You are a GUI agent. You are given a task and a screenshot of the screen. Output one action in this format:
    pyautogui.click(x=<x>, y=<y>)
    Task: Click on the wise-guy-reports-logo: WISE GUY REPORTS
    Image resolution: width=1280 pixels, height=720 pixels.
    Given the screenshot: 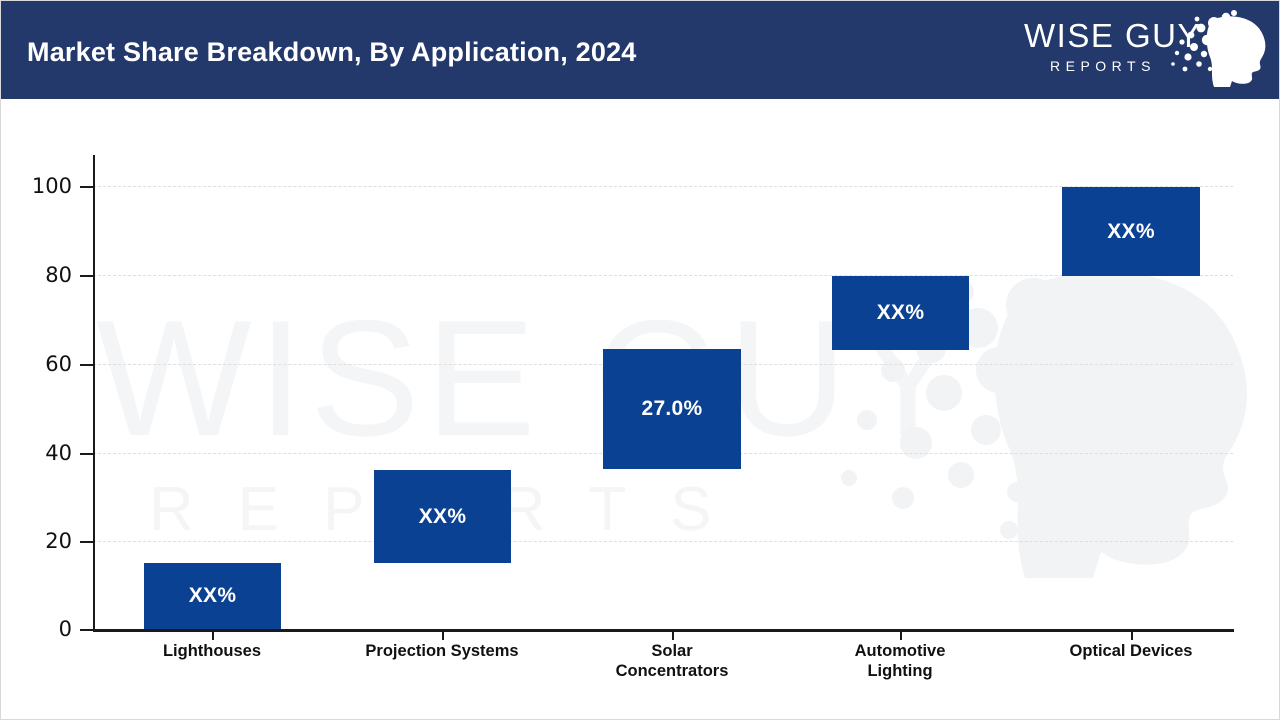 What is the action you would take?
    pyautogui.click(x=1145, y=50)
    